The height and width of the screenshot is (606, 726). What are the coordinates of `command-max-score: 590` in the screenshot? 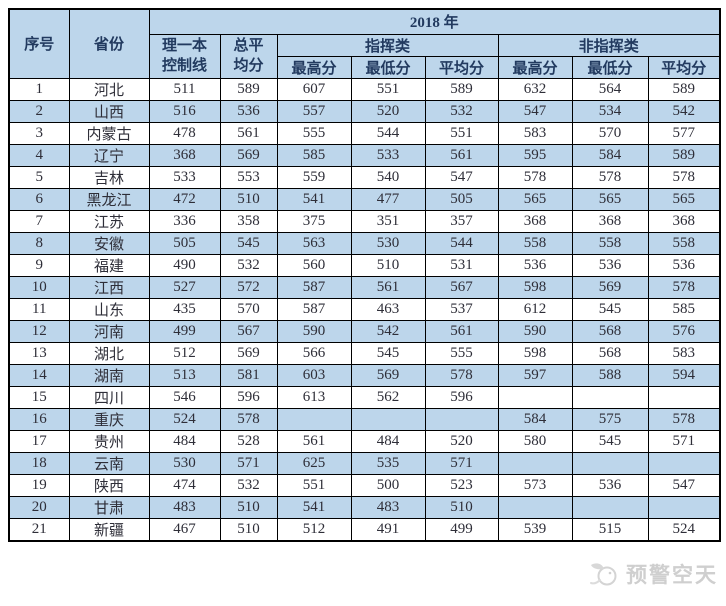 It's located at (314, 331).